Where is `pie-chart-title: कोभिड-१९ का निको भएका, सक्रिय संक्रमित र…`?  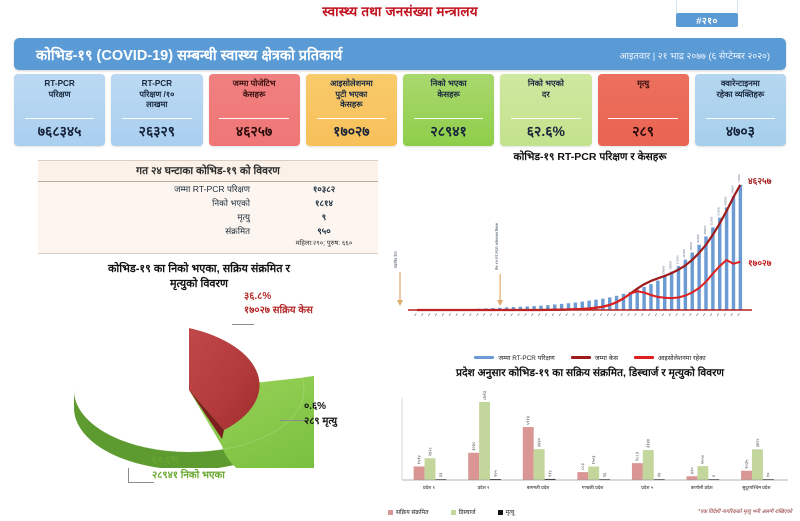 pie-chart-title: कोभिड-१९ का निको भएका, सक्रिय संक्रमित र… is located at coordinates (199, 276).